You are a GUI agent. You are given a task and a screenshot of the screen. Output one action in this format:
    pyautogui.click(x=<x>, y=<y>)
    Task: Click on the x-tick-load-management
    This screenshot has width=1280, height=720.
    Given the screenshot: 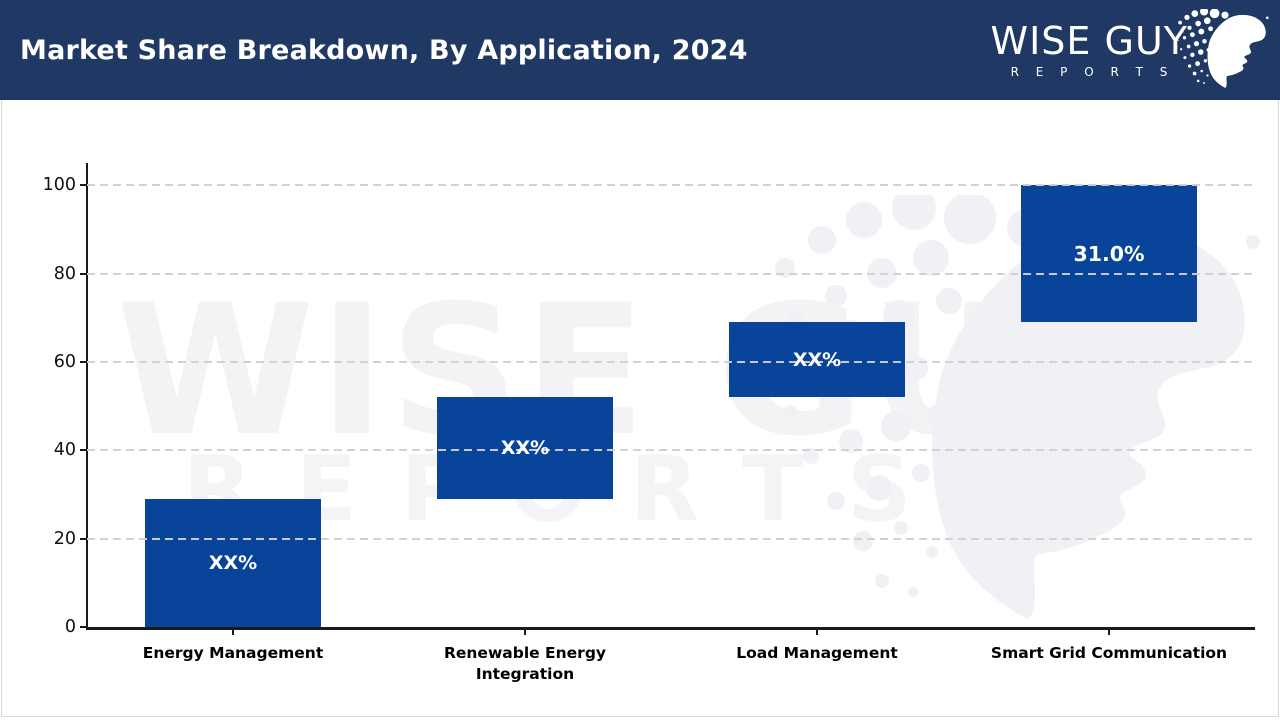 What is the action you would take?
    pyautogui.click(x=817, y=632)
    